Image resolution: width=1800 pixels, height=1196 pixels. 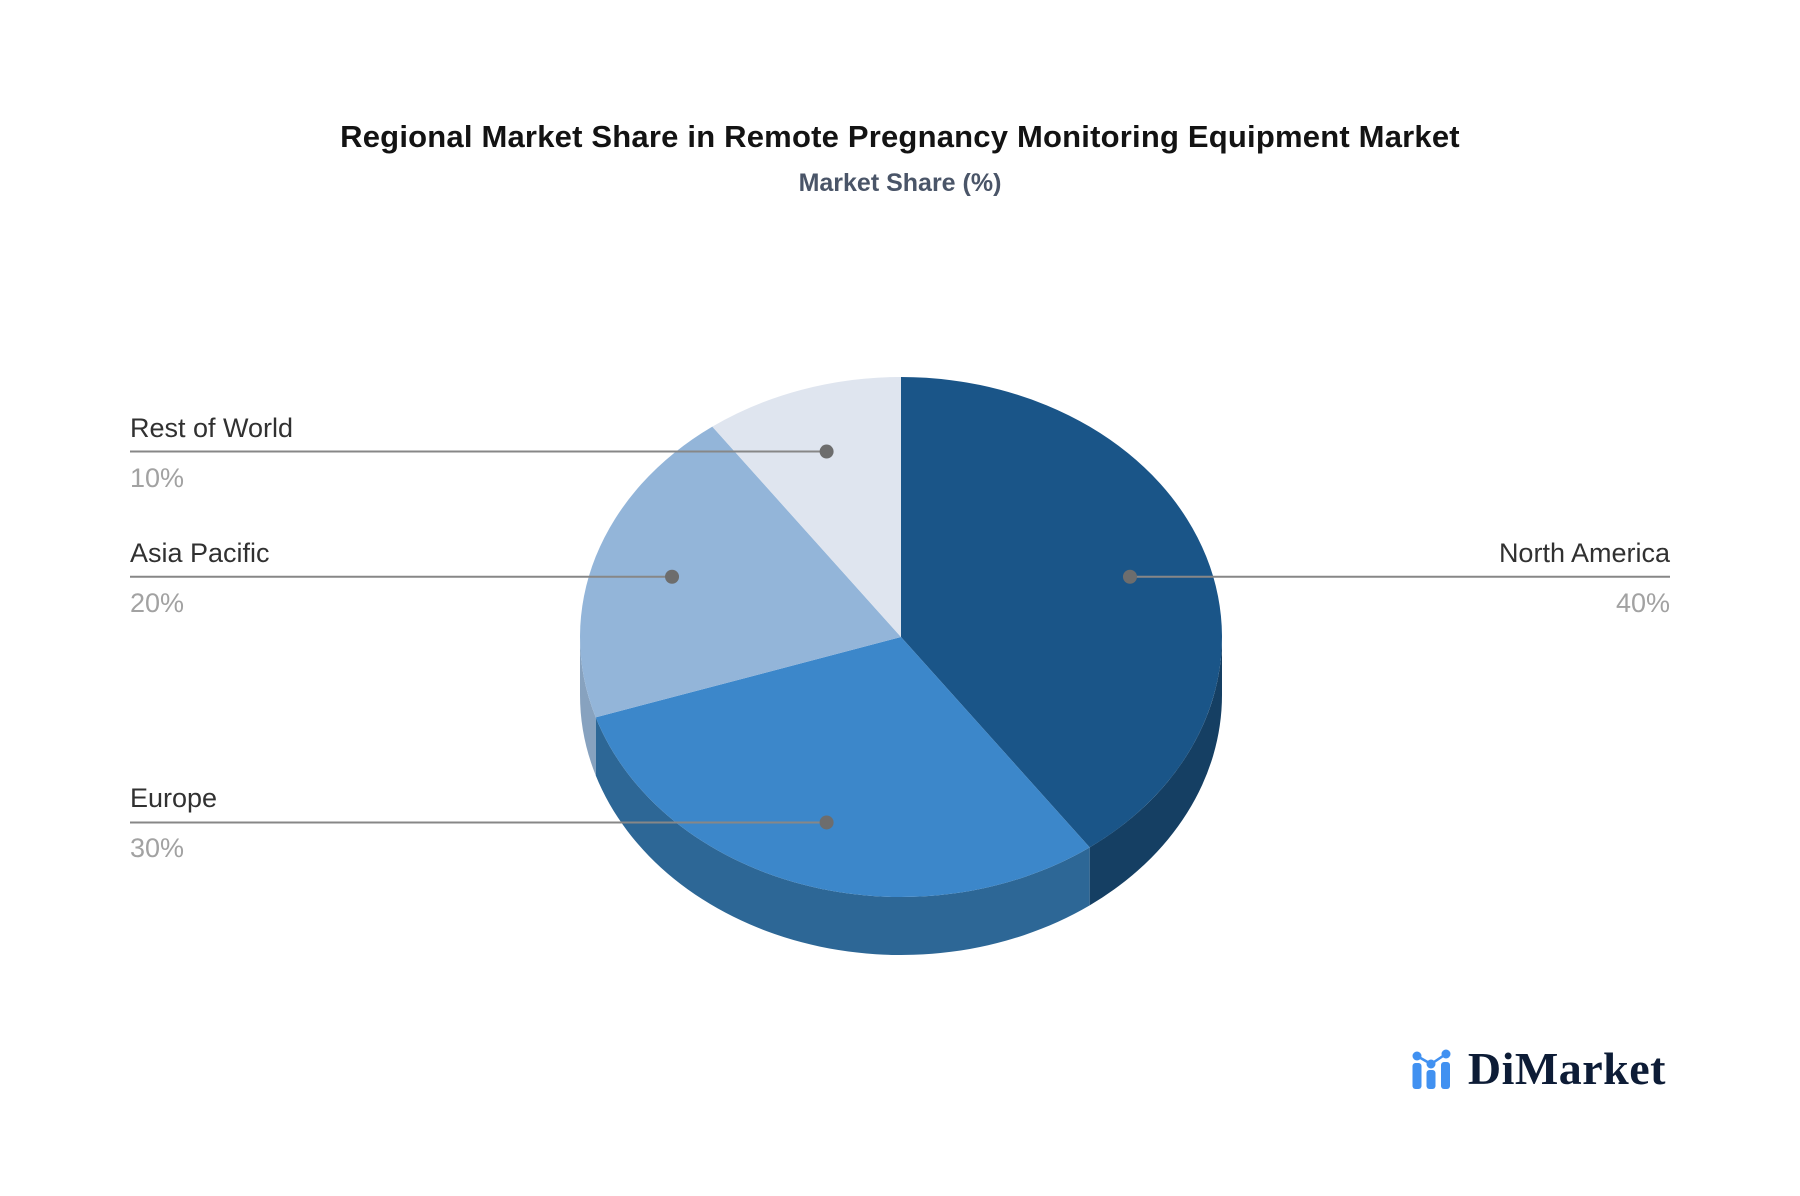 I want to click on slice-value-asia-pacific: 20%, so click(x=157, y=602).